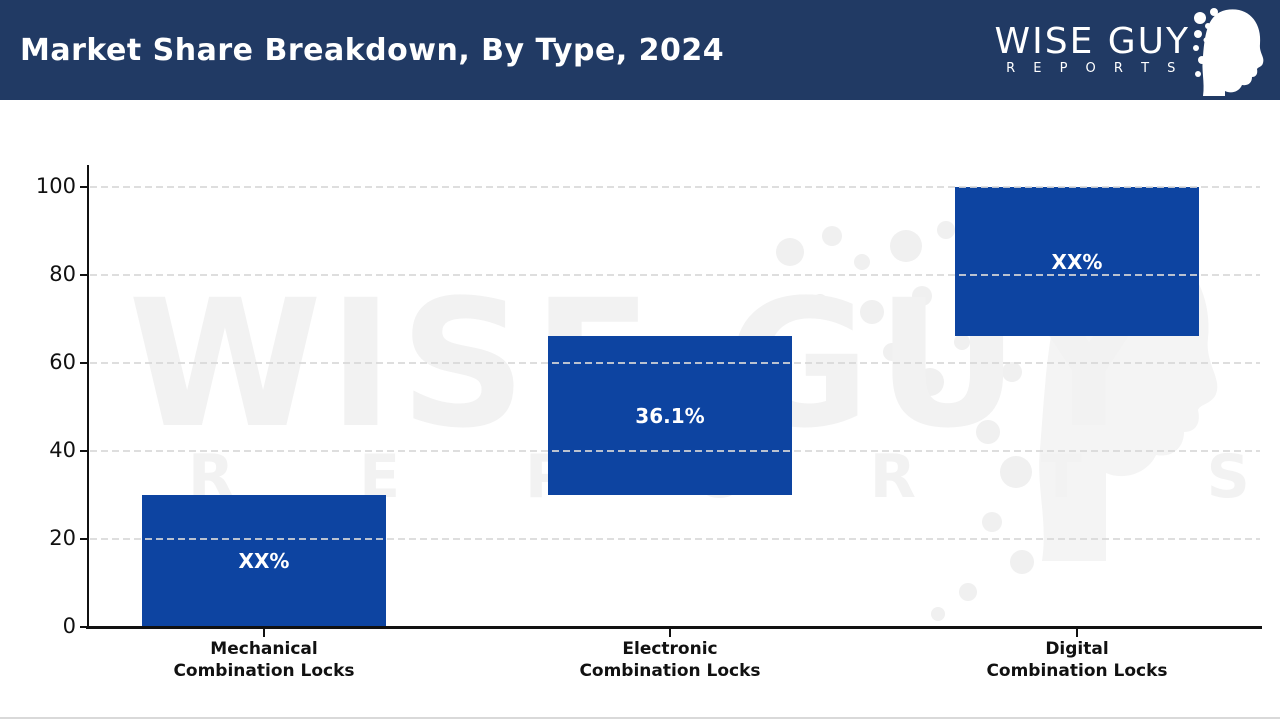 The height and width of the screenshot is (720, 1280). Describe the element at coordinates (62, 274) in the screenshot. I see `y-tick-label: 80` at that location.